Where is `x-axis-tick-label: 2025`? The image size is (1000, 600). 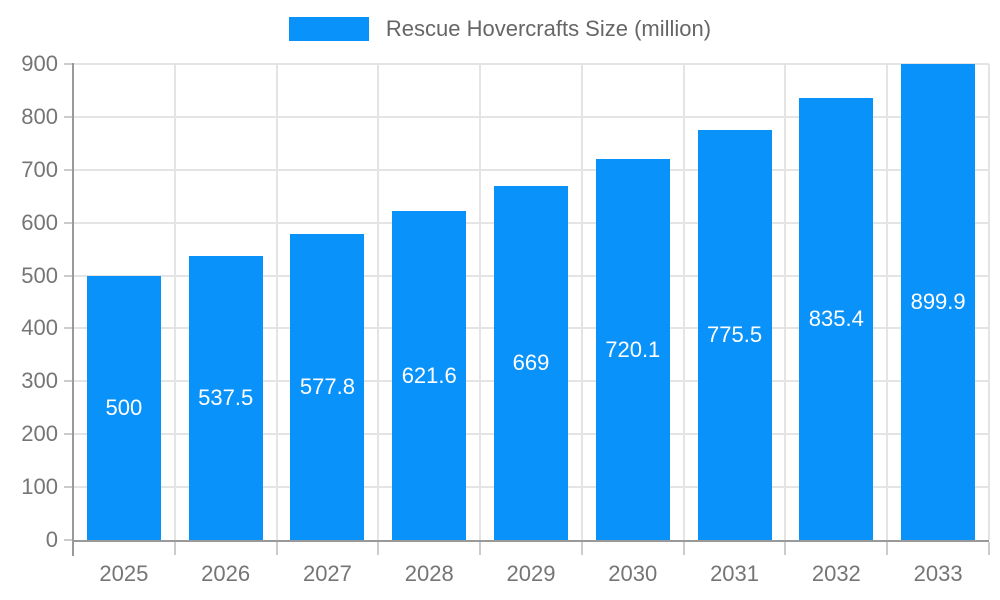 x-axis-tick-label: 2025 is located at coordinates (124, 573).